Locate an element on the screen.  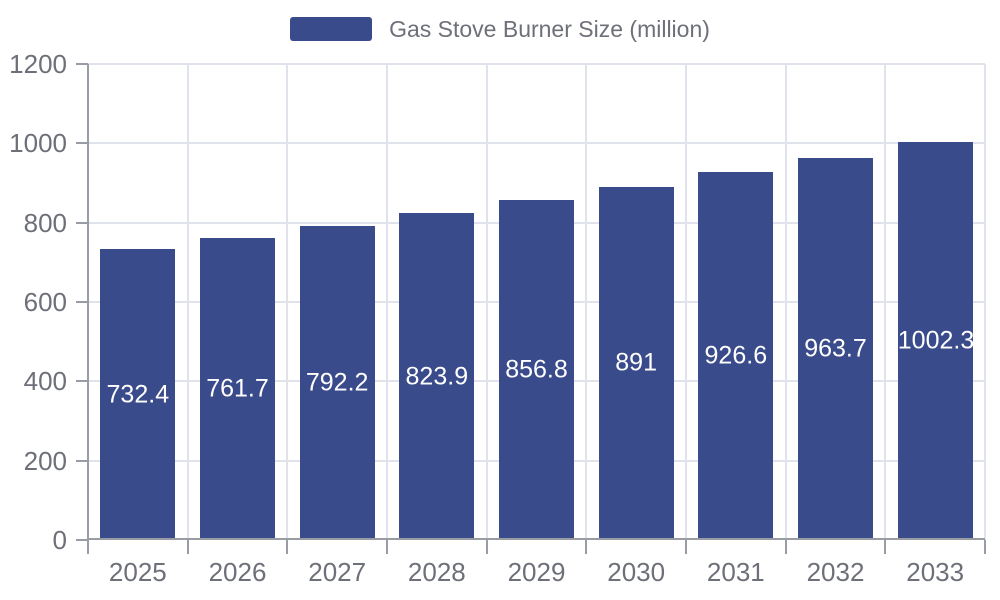
x-tick-label: 2025 is located at coordinates (137, 572).